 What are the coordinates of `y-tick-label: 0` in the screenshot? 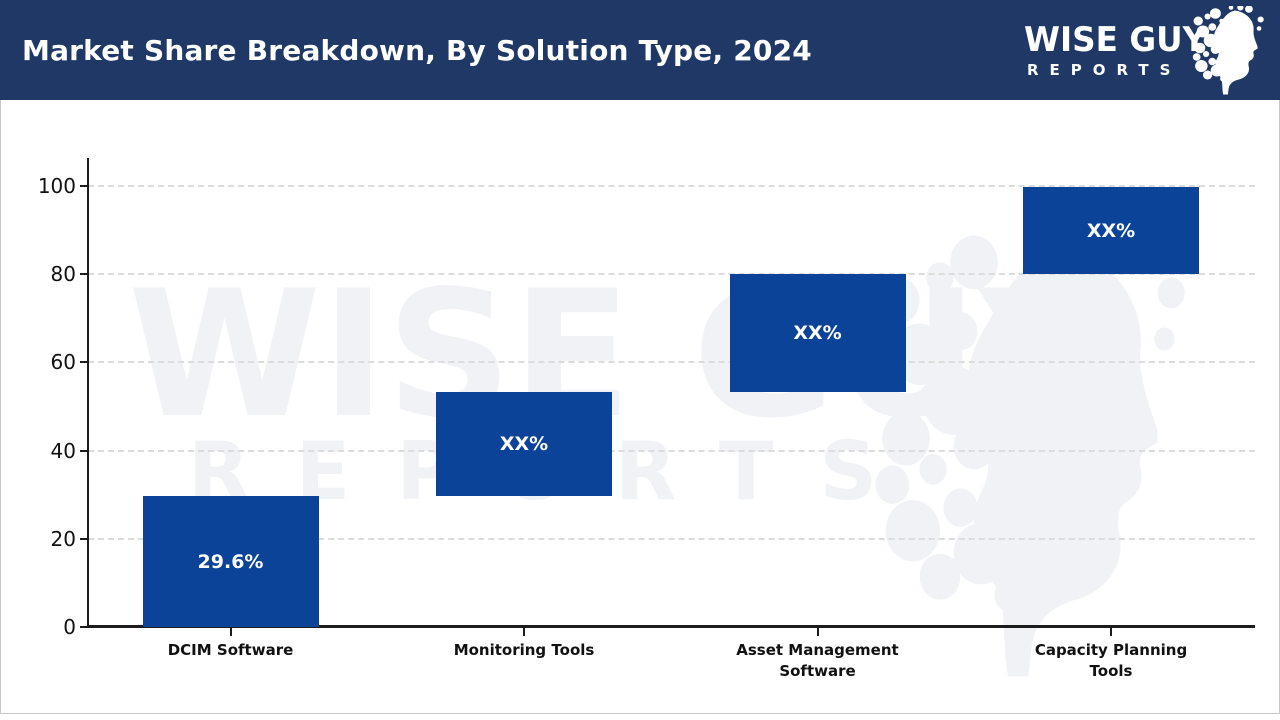 It's located at (69, 627).